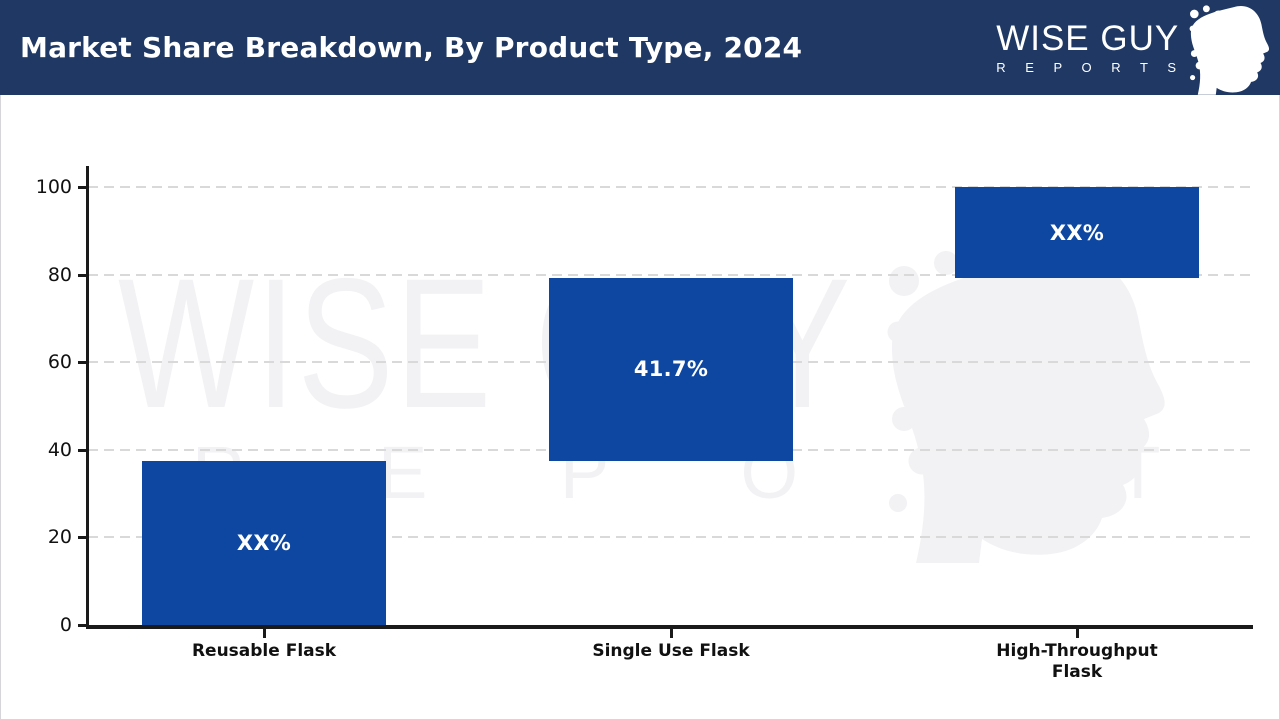 This screenshot has height=720, width=1280. Describe the element at coordinates (671, 633) in the screenshot. I see `x-tick-single-use-flask` at that location.